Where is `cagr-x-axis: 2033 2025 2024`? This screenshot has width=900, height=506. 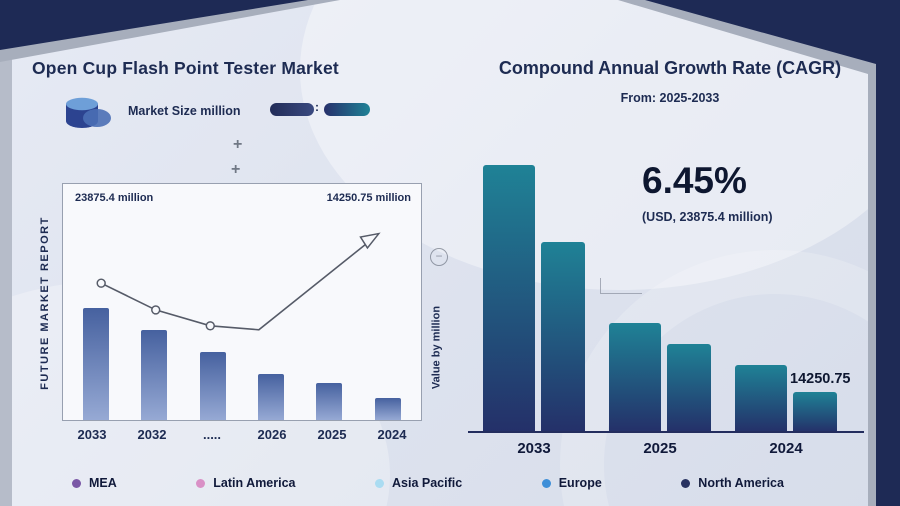 cagr-x-axis: 2033 2025 2024 is located at coordinates (672, 448).